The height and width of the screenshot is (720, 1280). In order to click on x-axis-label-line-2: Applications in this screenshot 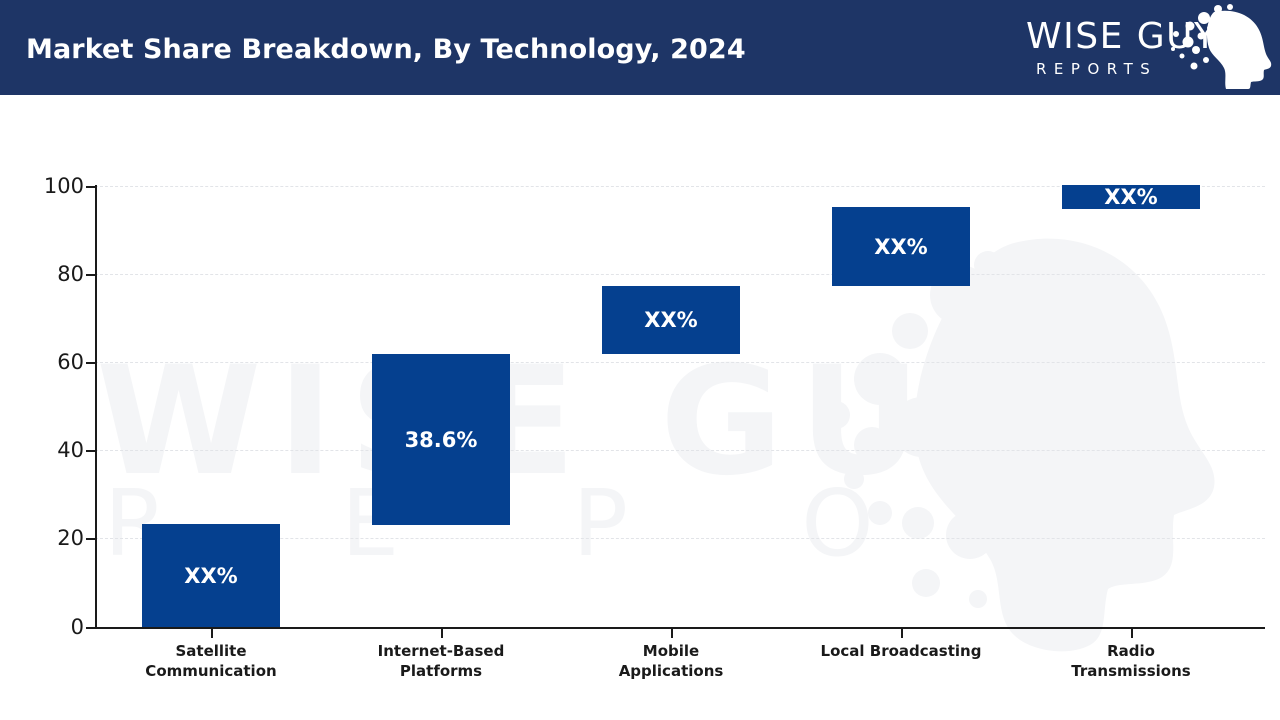, I will do `click(671, 671)`.